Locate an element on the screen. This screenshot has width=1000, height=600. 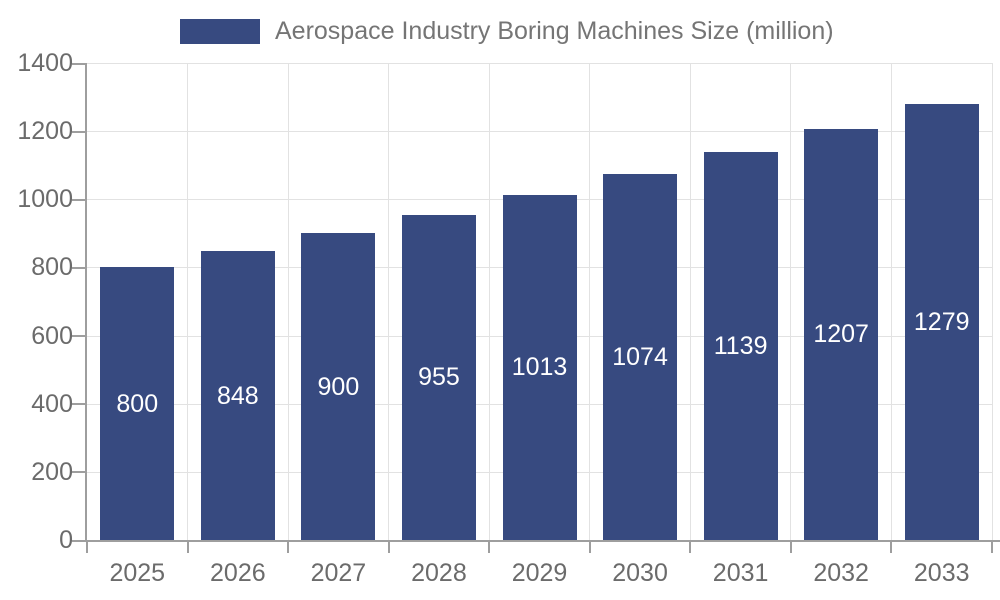
bar: 1139 is located at coordinates (740, 345).